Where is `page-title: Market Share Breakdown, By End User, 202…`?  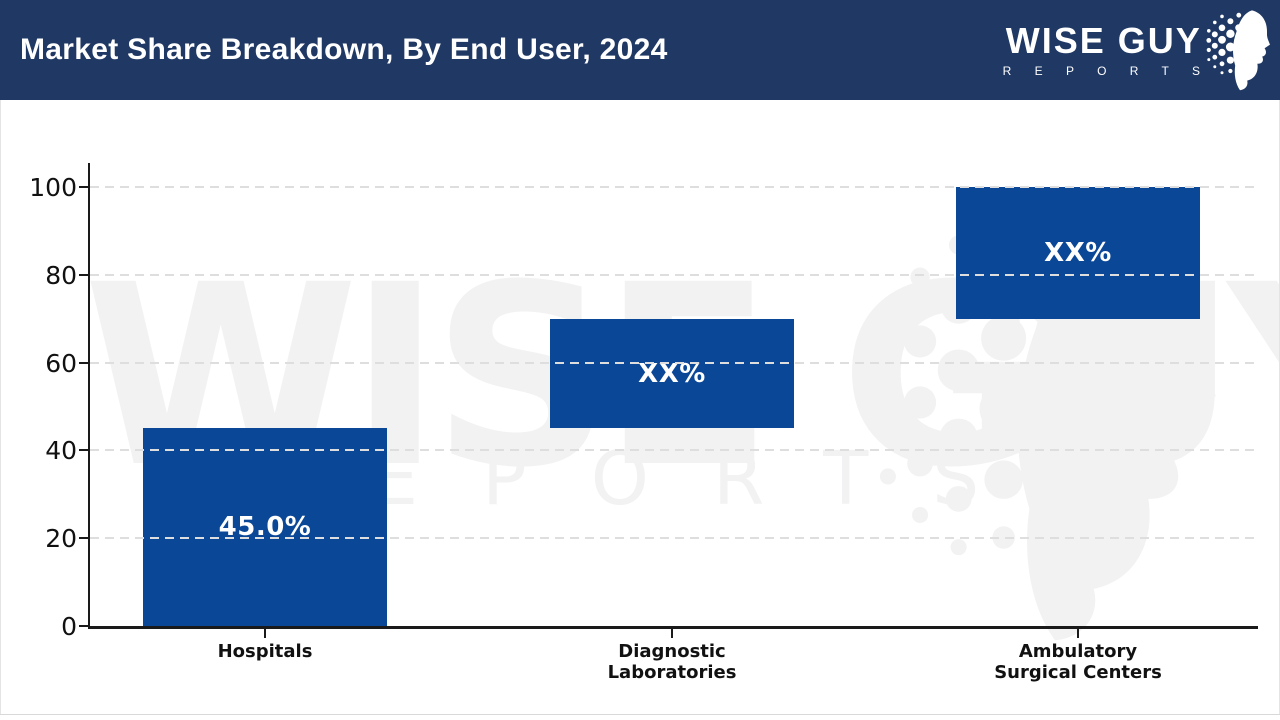
page-title: Market Share Breakdown, By End User, 202… is located at coordinates (344, 49).